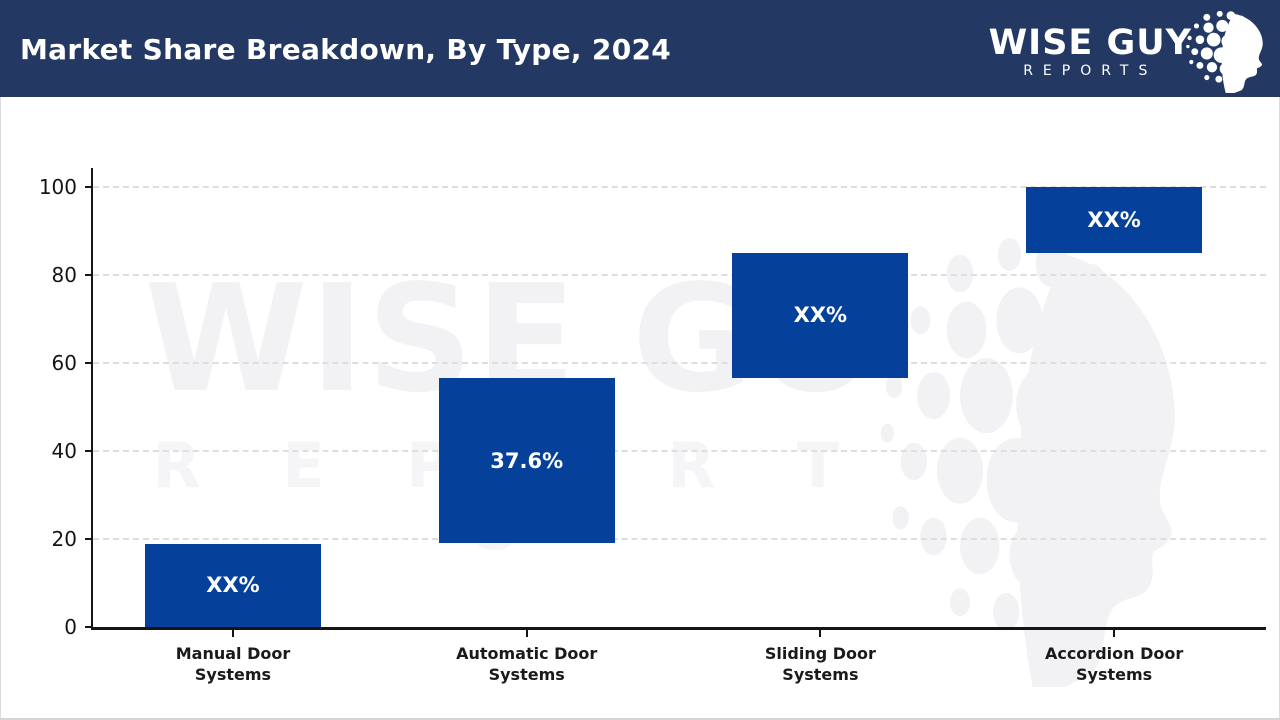 Image resolution: width=1280 pixels, height=720 pixels. I want to click on y-tick-label: 40, so click(64, 451).